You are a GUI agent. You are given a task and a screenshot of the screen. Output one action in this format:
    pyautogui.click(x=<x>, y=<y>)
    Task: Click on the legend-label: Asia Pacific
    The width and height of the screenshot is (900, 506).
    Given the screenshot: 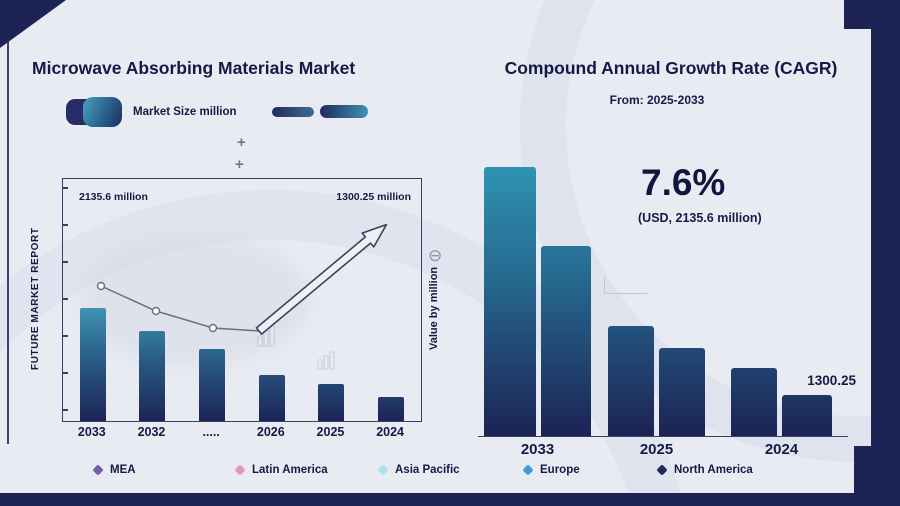 What is the action you would take?
    pyautogui.click(x=427, y=470)
    